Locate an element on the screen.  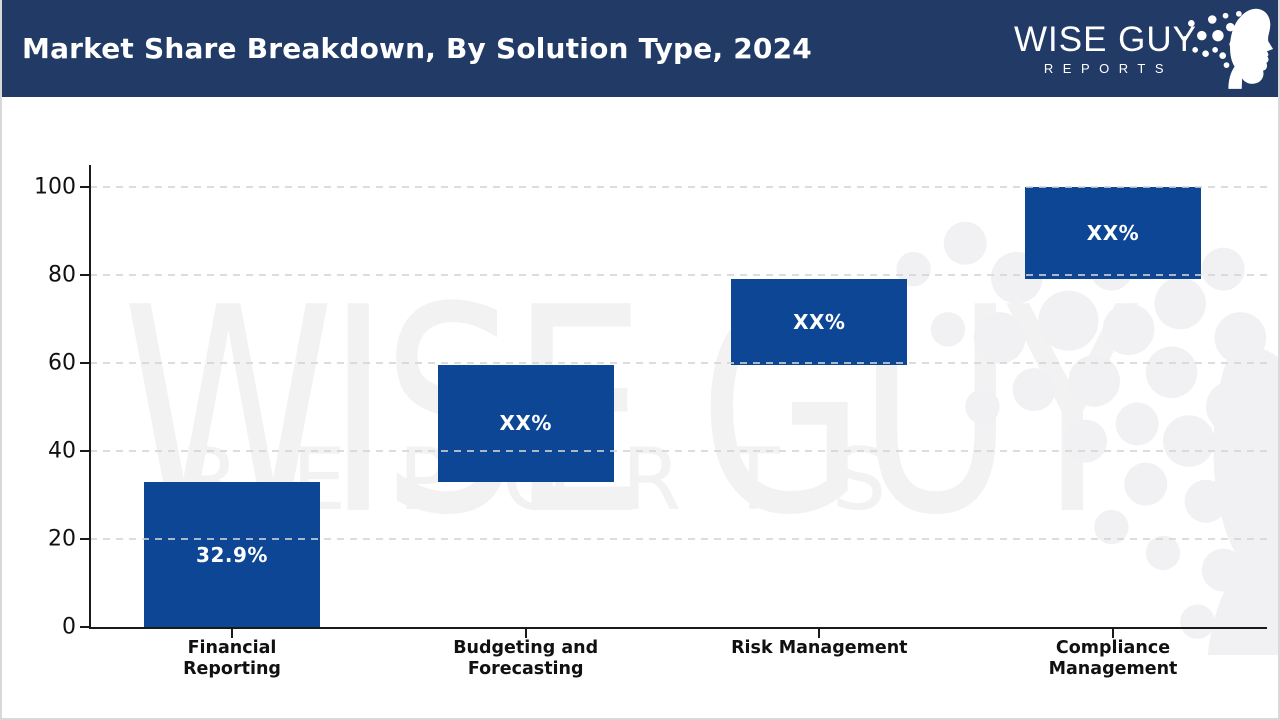
y-tick-label: 40 is located at coordinates (62, 451).